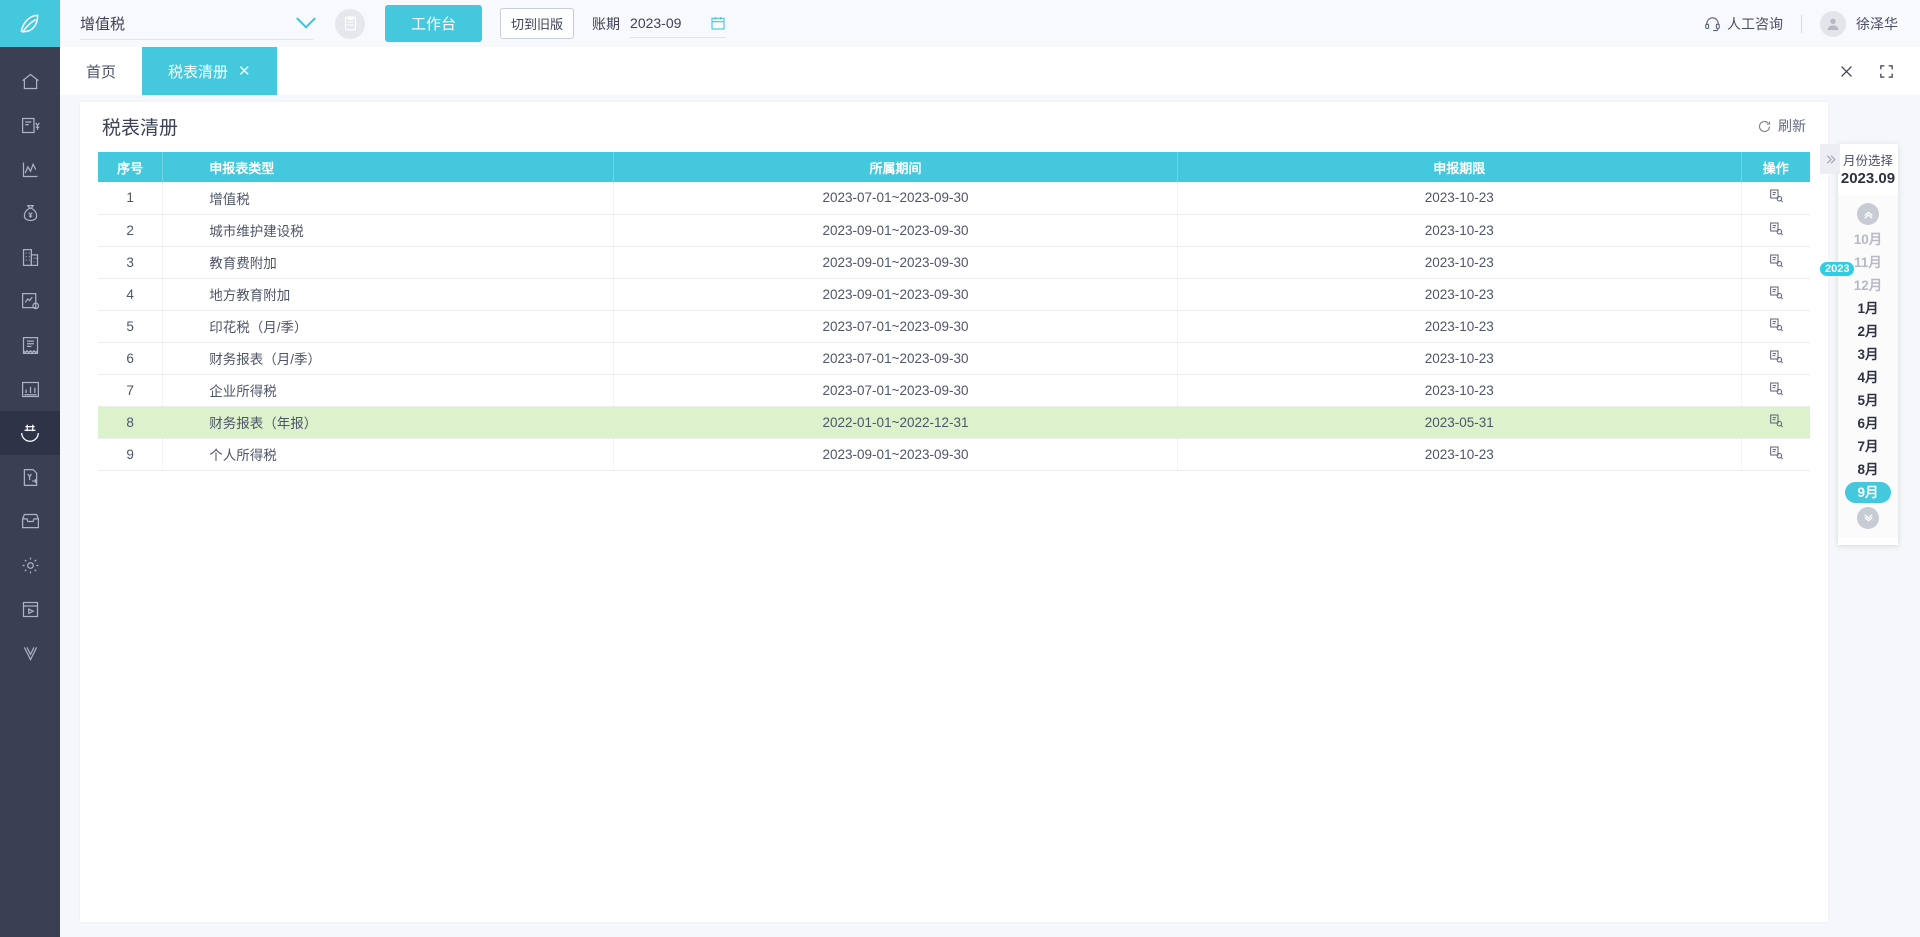  I want to click on sidebar-item-invoice, so click(30, 125).